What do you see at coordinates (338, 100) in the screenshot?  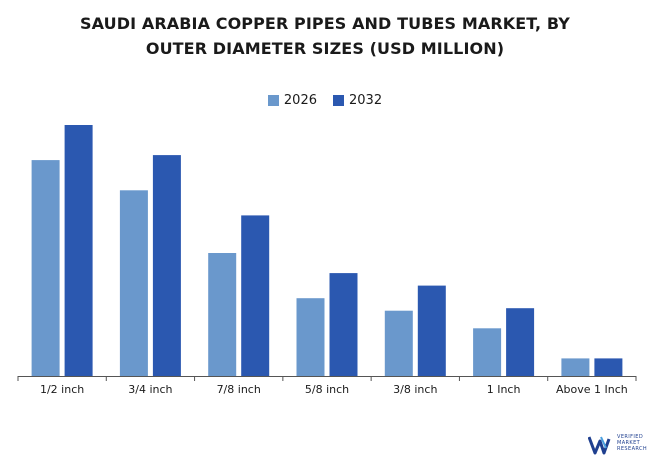 I see `legend-swatch-2032` at bounding box center [338, 100].